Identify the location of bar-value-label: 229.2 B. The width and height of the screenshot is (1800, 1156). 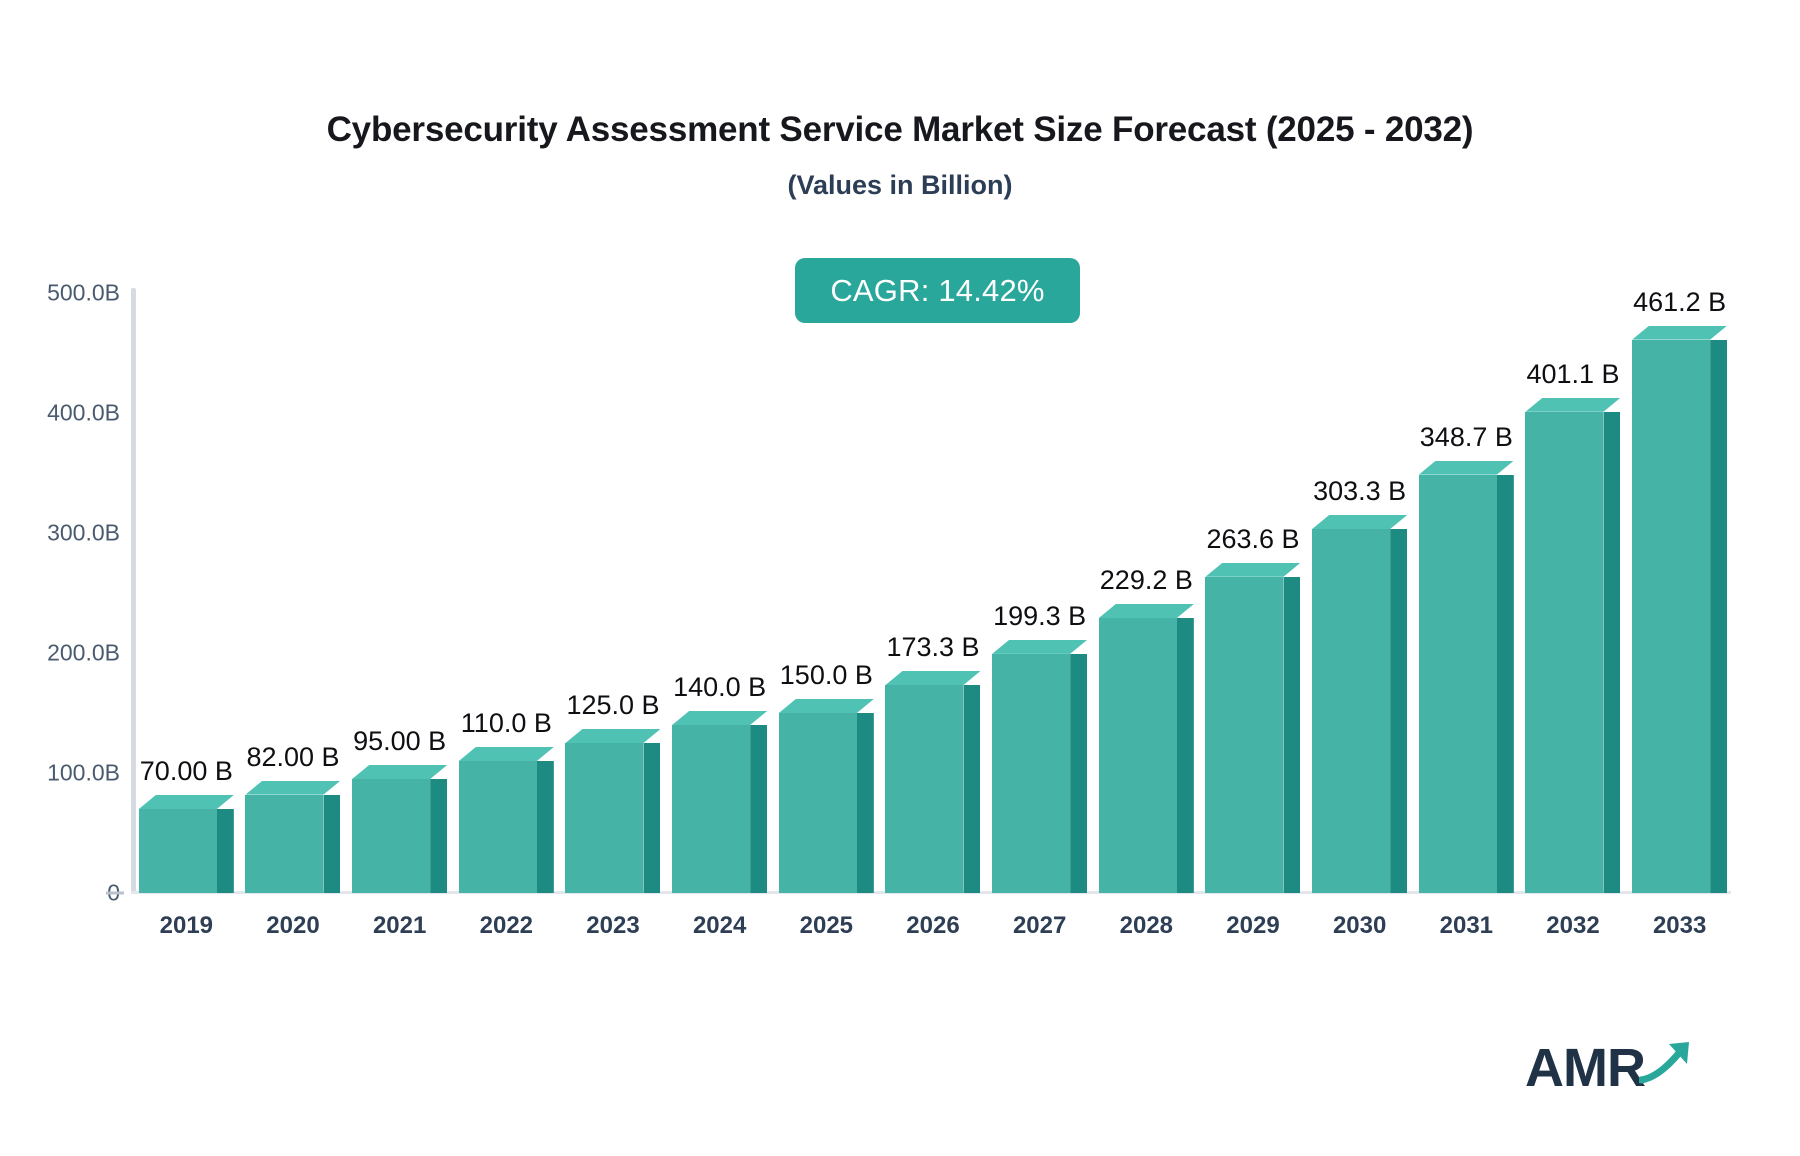
(1146, 579).